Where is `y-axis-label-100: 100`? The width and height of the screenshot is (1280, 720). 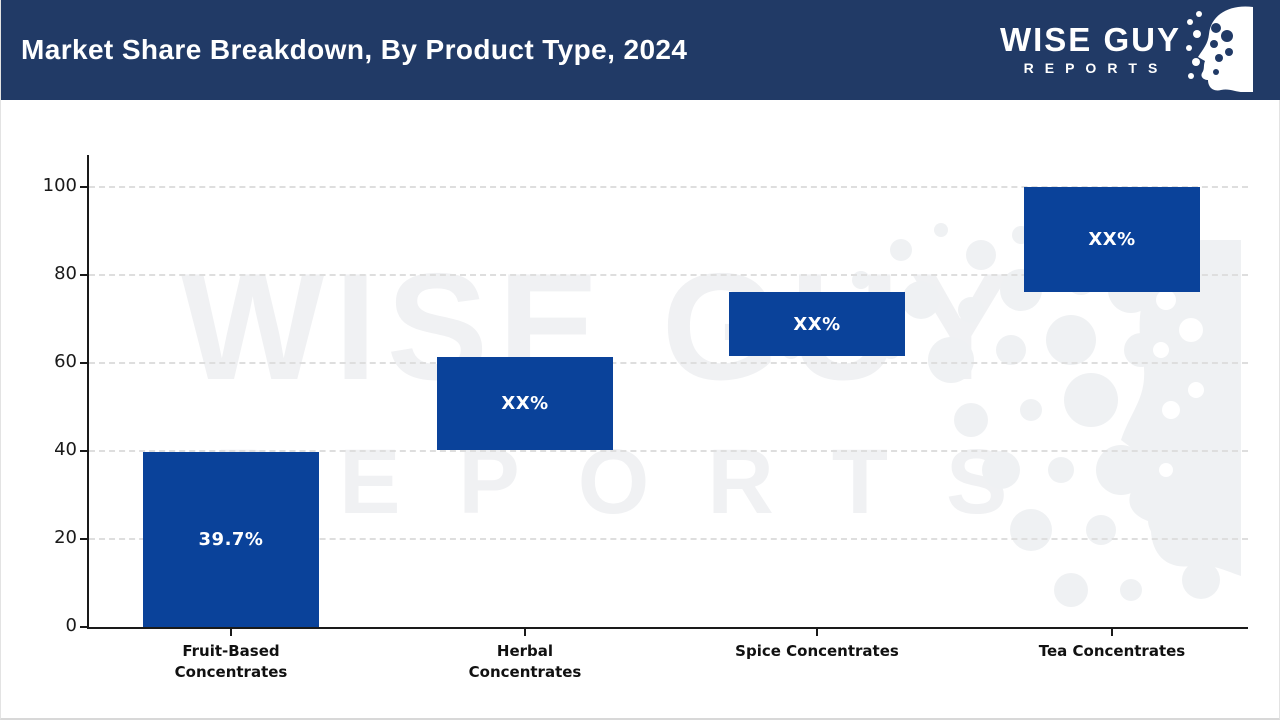
y-axis-label-100: 100 is located at coordinates (59, 186).